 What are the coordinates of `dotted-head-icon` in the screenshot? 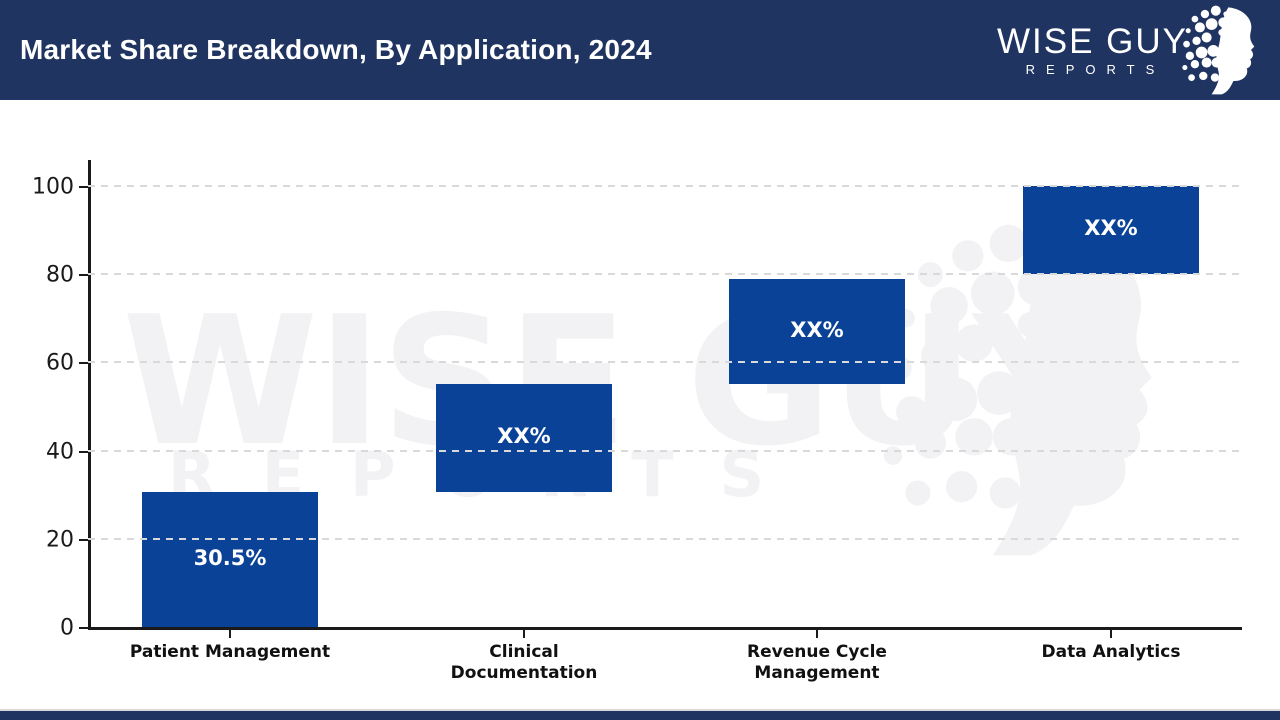 It's located at (1218, 50).